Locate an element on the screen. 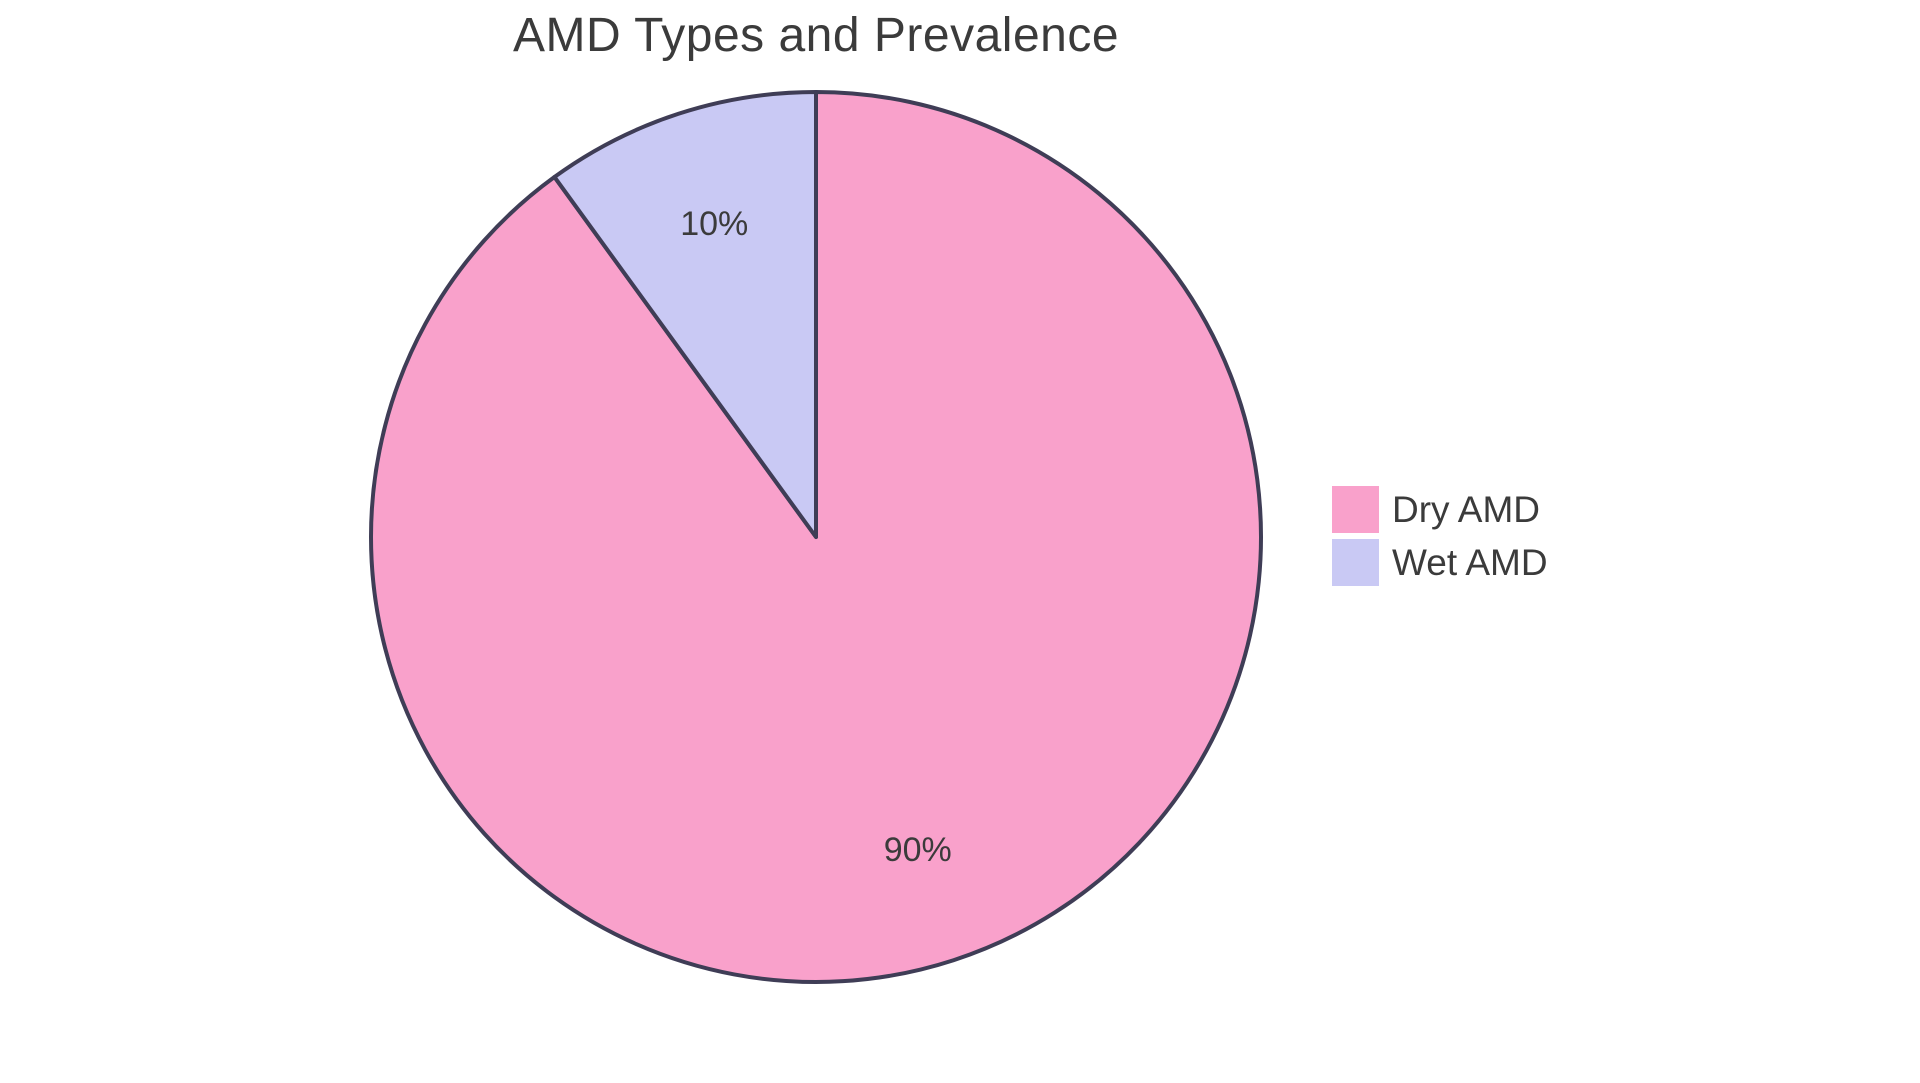 The height and width of the screenshot is (1083, 1920). legend-item-wet-amd: Wet AMD is located at coordinates (1440, 562).